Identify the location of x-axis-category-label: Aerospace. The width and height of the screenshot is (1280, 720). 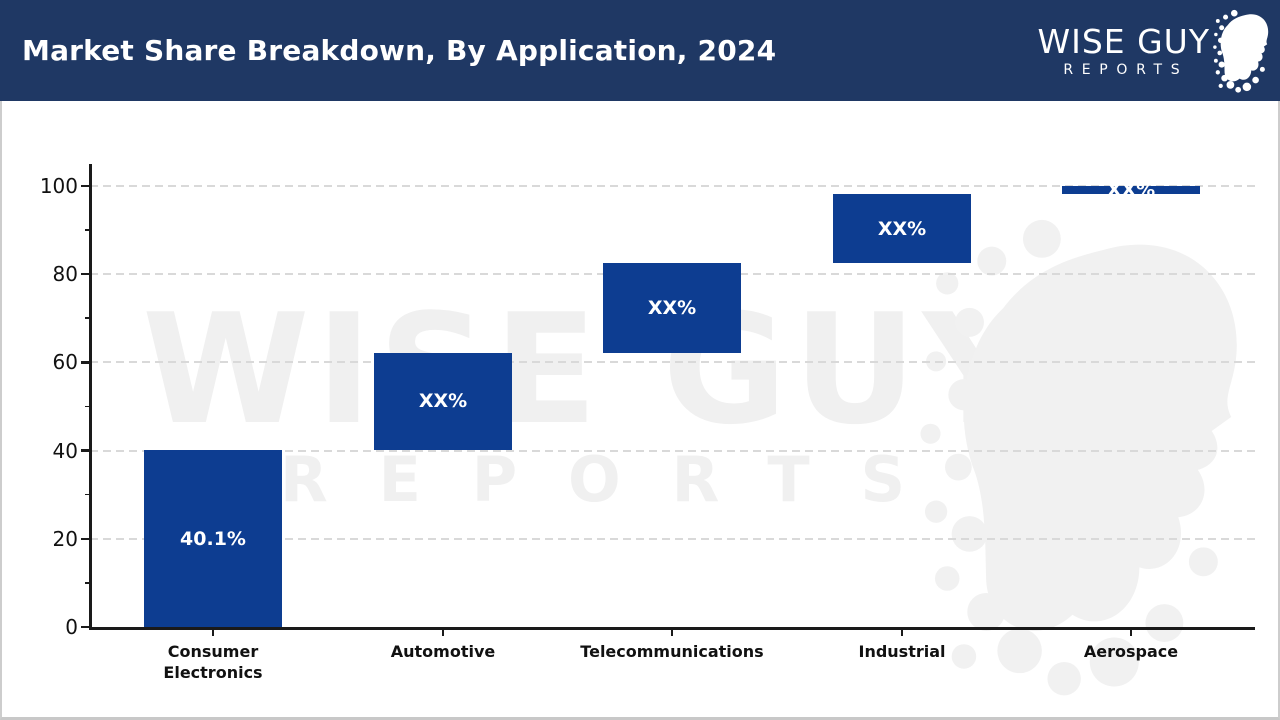
(1131, 651).